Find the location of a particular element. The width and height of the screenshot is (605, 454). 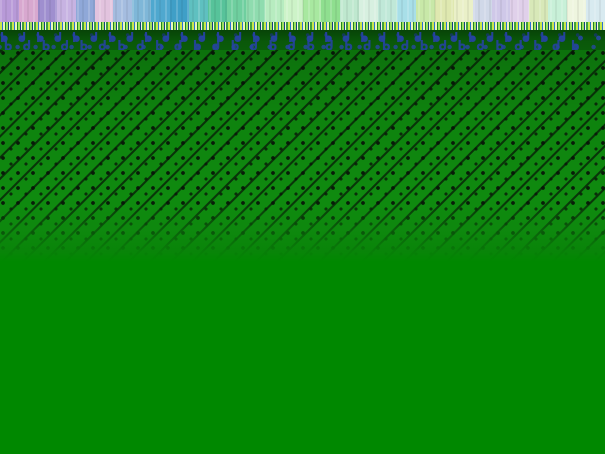

pastel-noise-strip is located at coordinates (302, 11).